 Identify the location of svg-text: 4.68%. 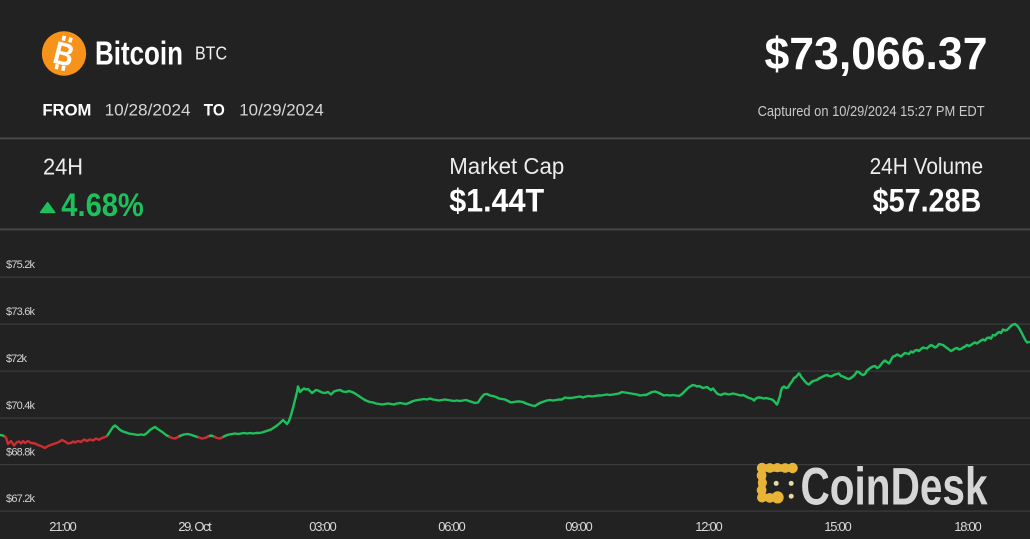
(102, 205).